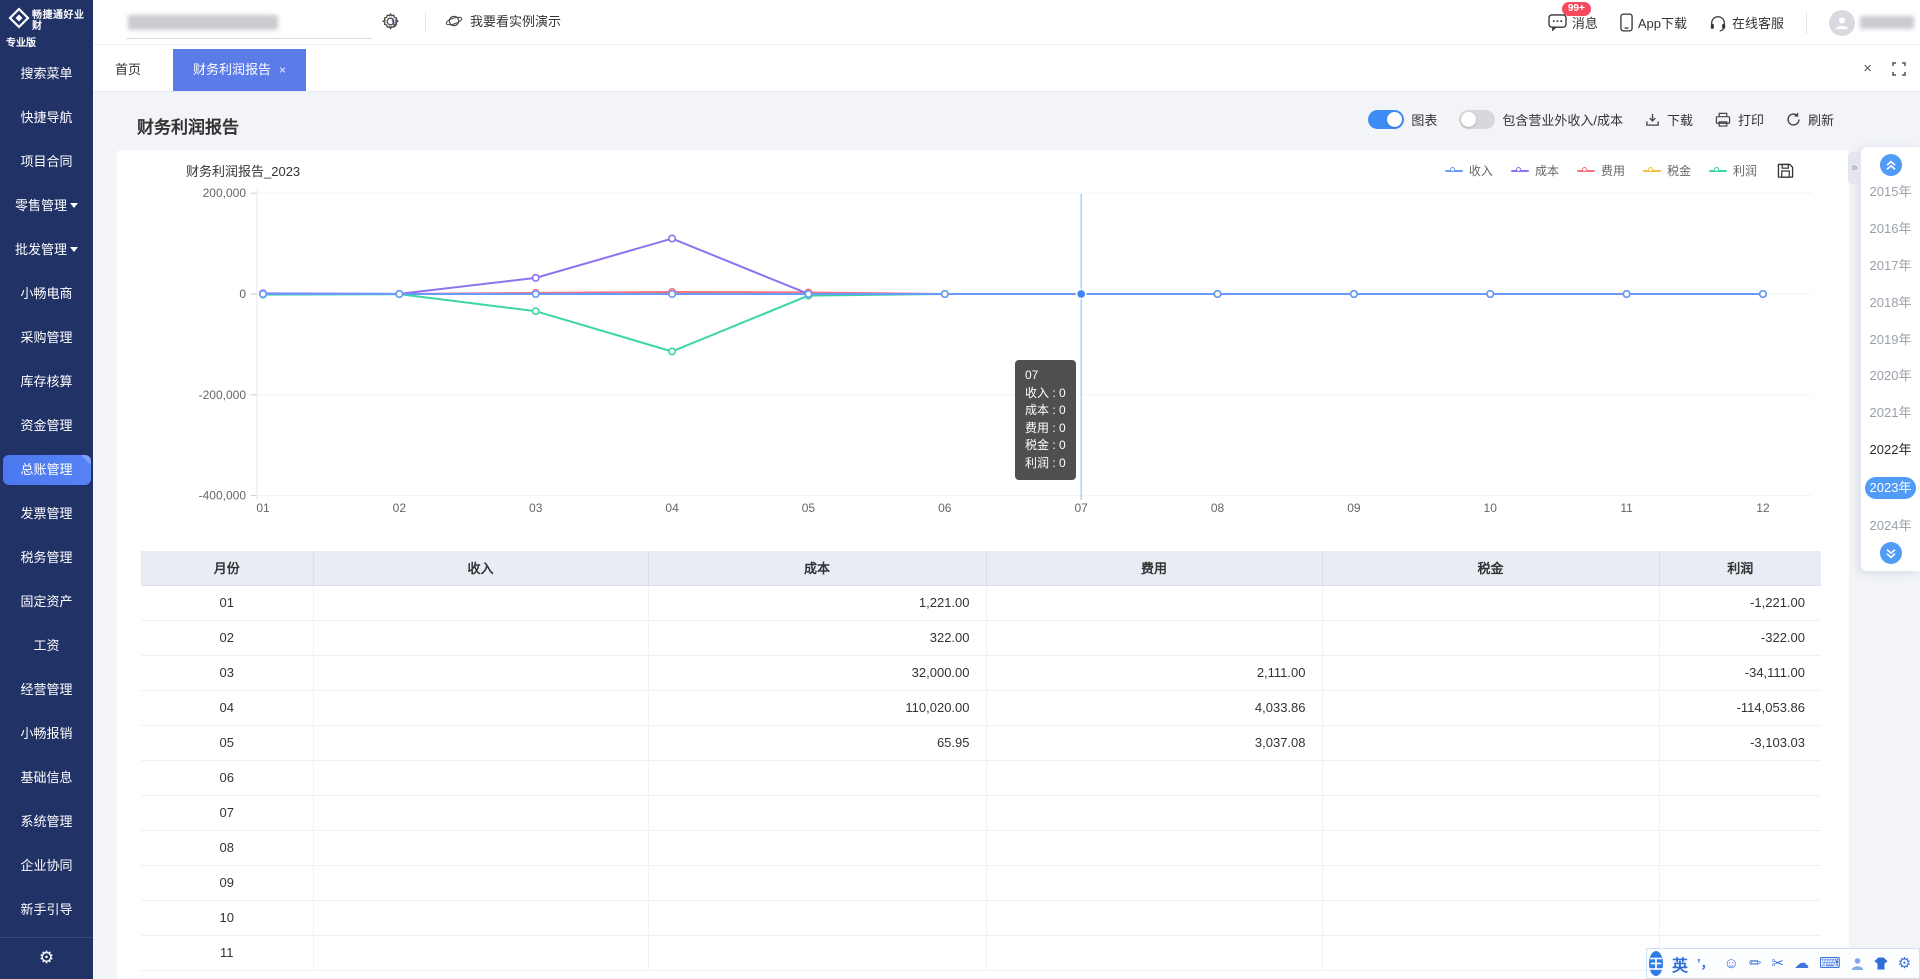  I want to click on sidebar-item-label: 税务管理, so click(46, 557).